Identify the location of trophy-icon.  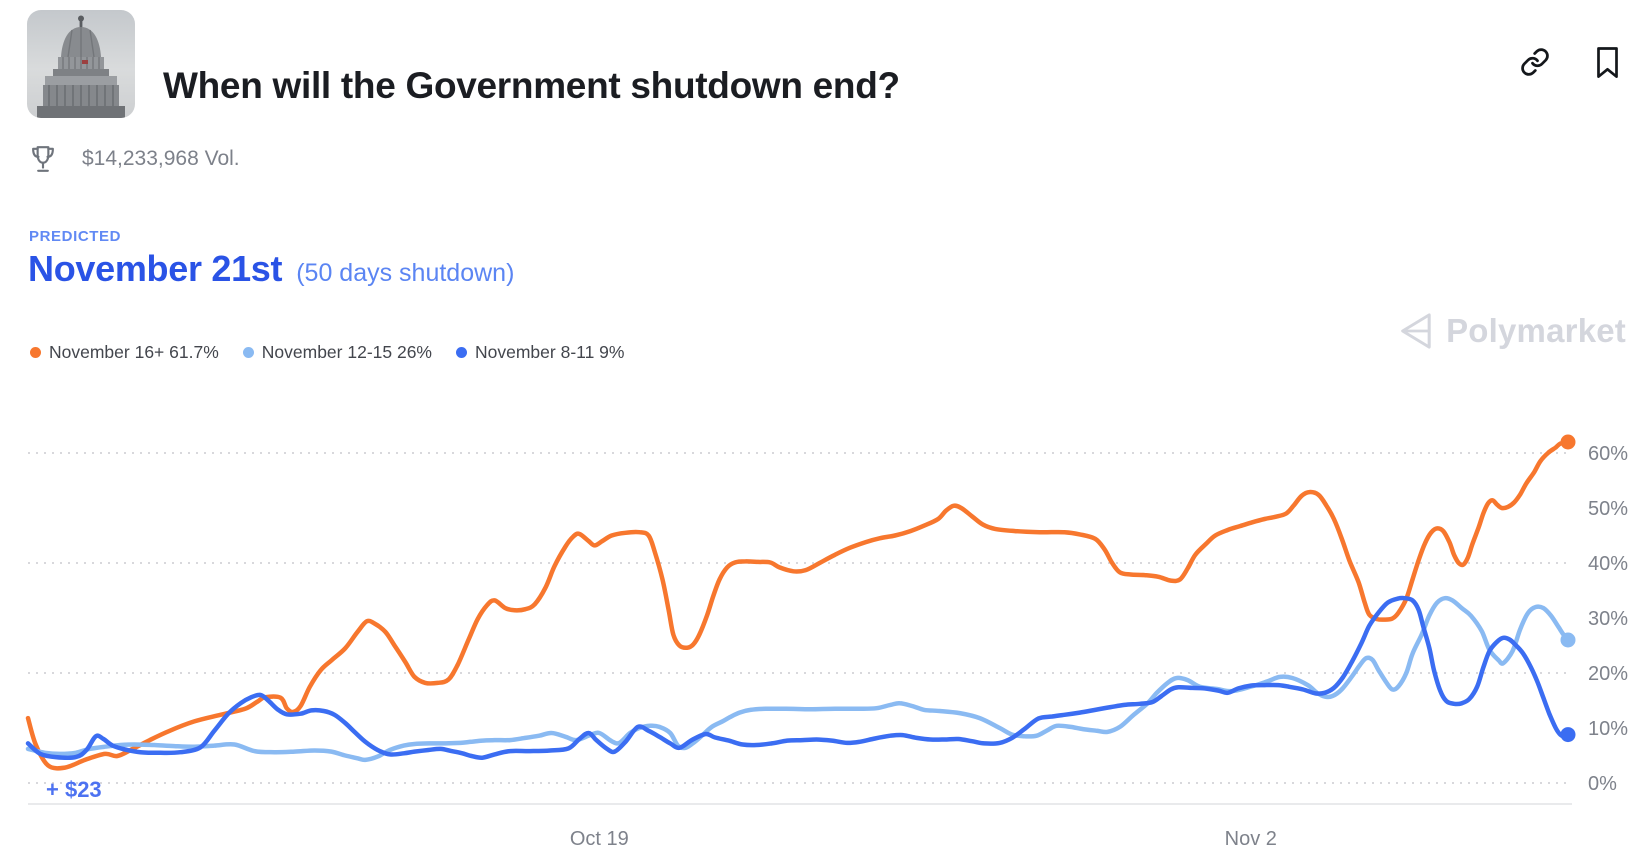
(43, 159).